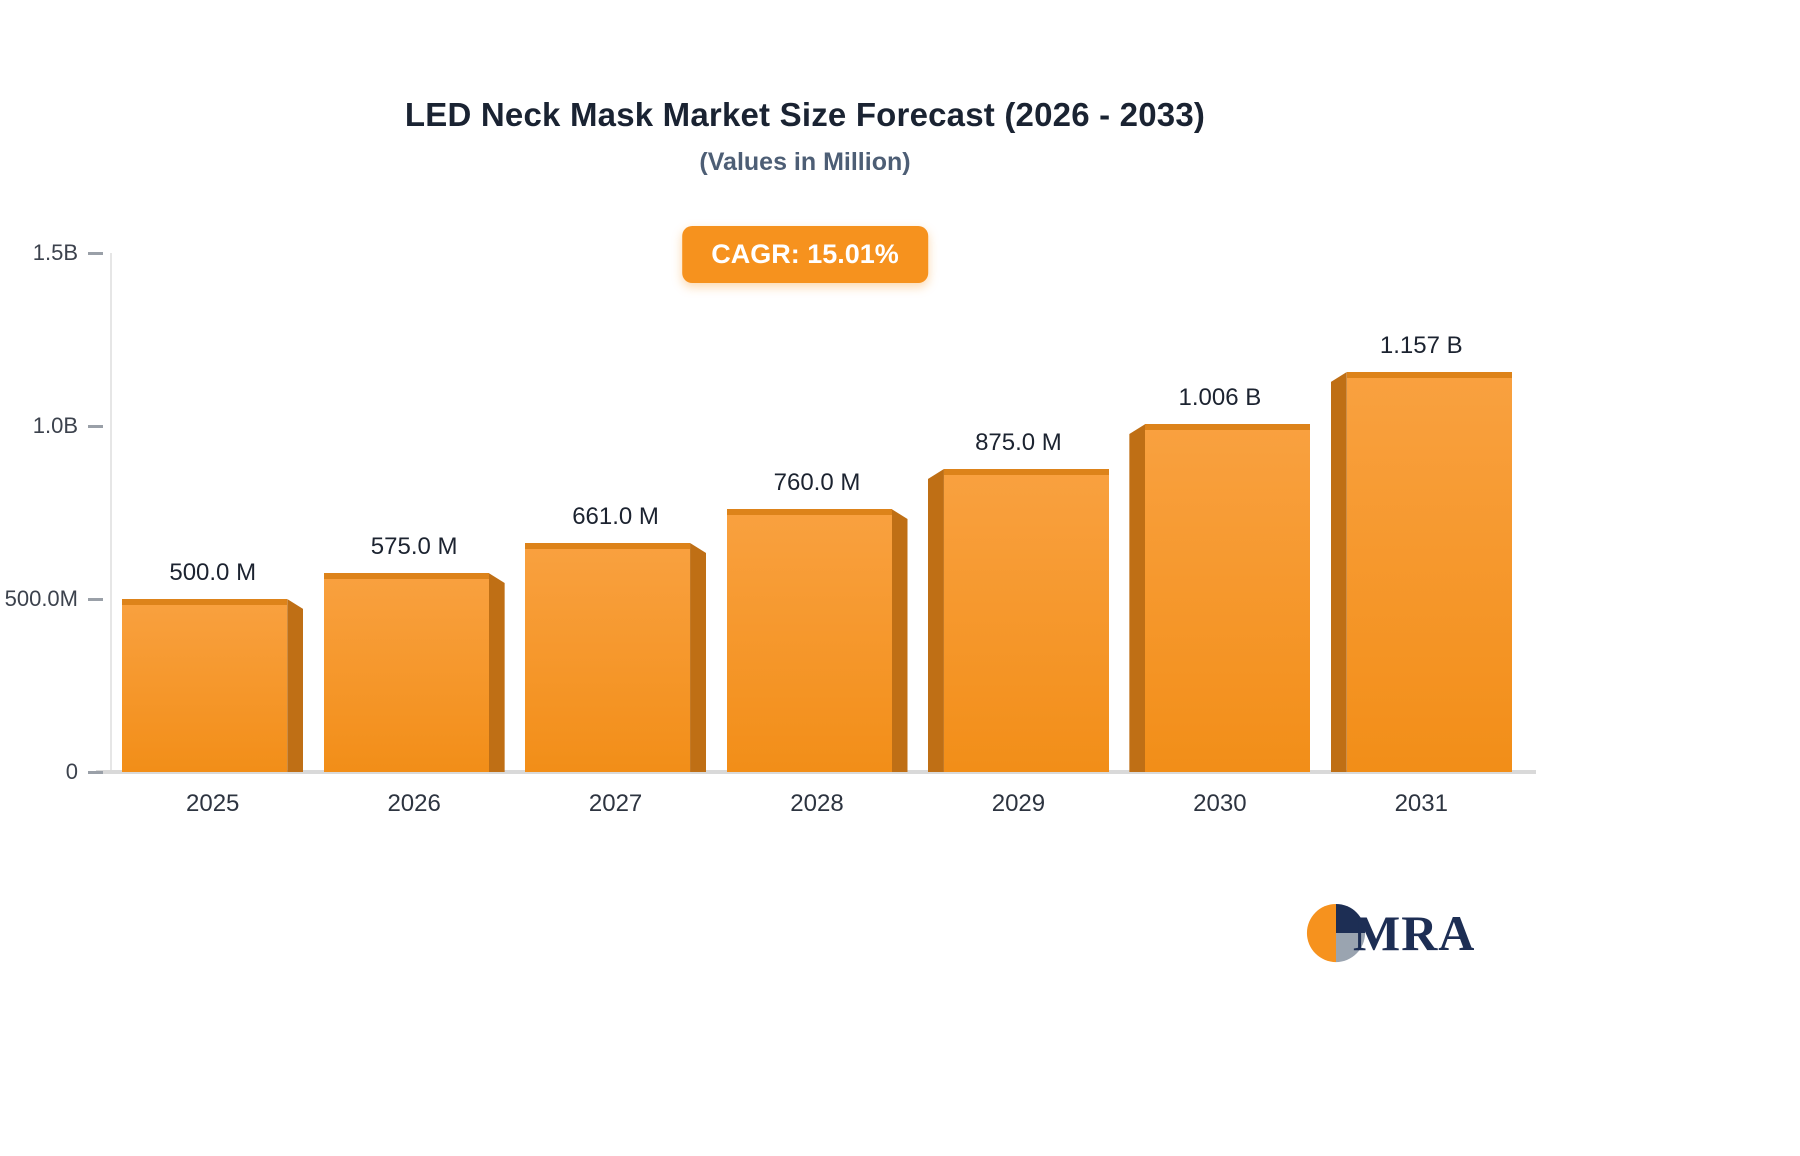 This screenshot has height=1156, width=1800. What do you see at coordinates (1018, 803) in the screenshot?
I see `x-axis-label: 2029` at bounding box center [1018, 803].